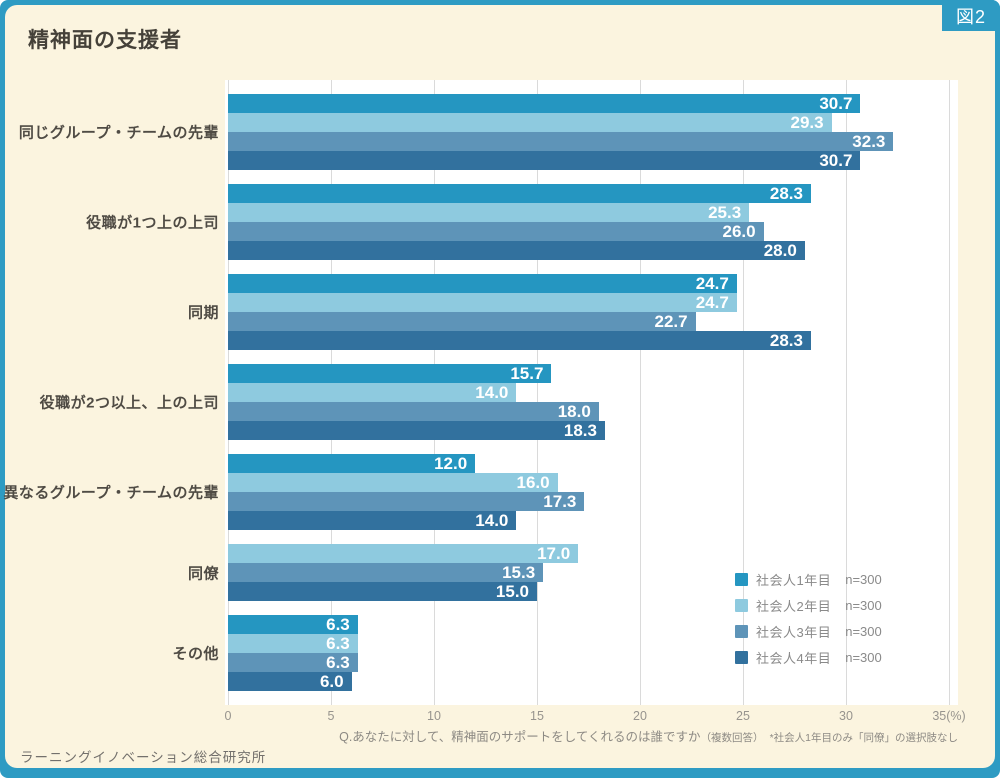 This screenshot has width=1000, height=778. Describe the element at coordinates (416, 430) in the screenshot. I see `bar: 18.3` at that location.